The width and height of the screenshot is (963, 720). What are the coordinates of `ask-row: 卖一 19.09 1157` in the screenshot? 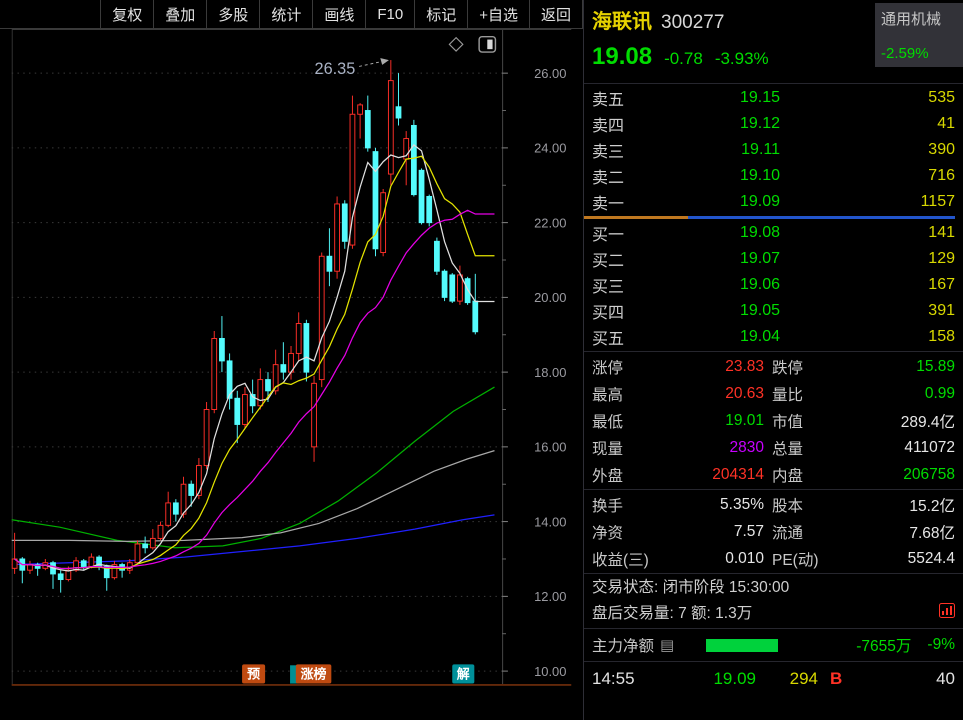 It's located at (773, 203).